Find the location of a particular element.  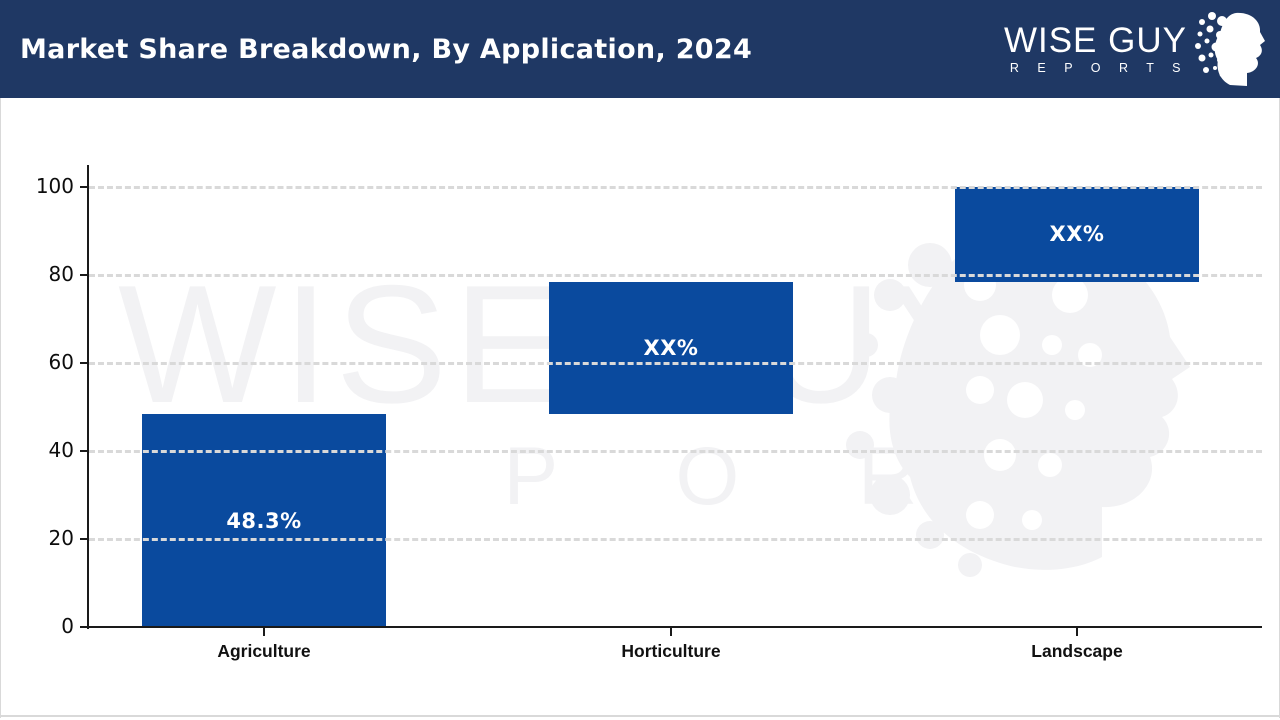

left-border-line is located at coordinates (0, 408).